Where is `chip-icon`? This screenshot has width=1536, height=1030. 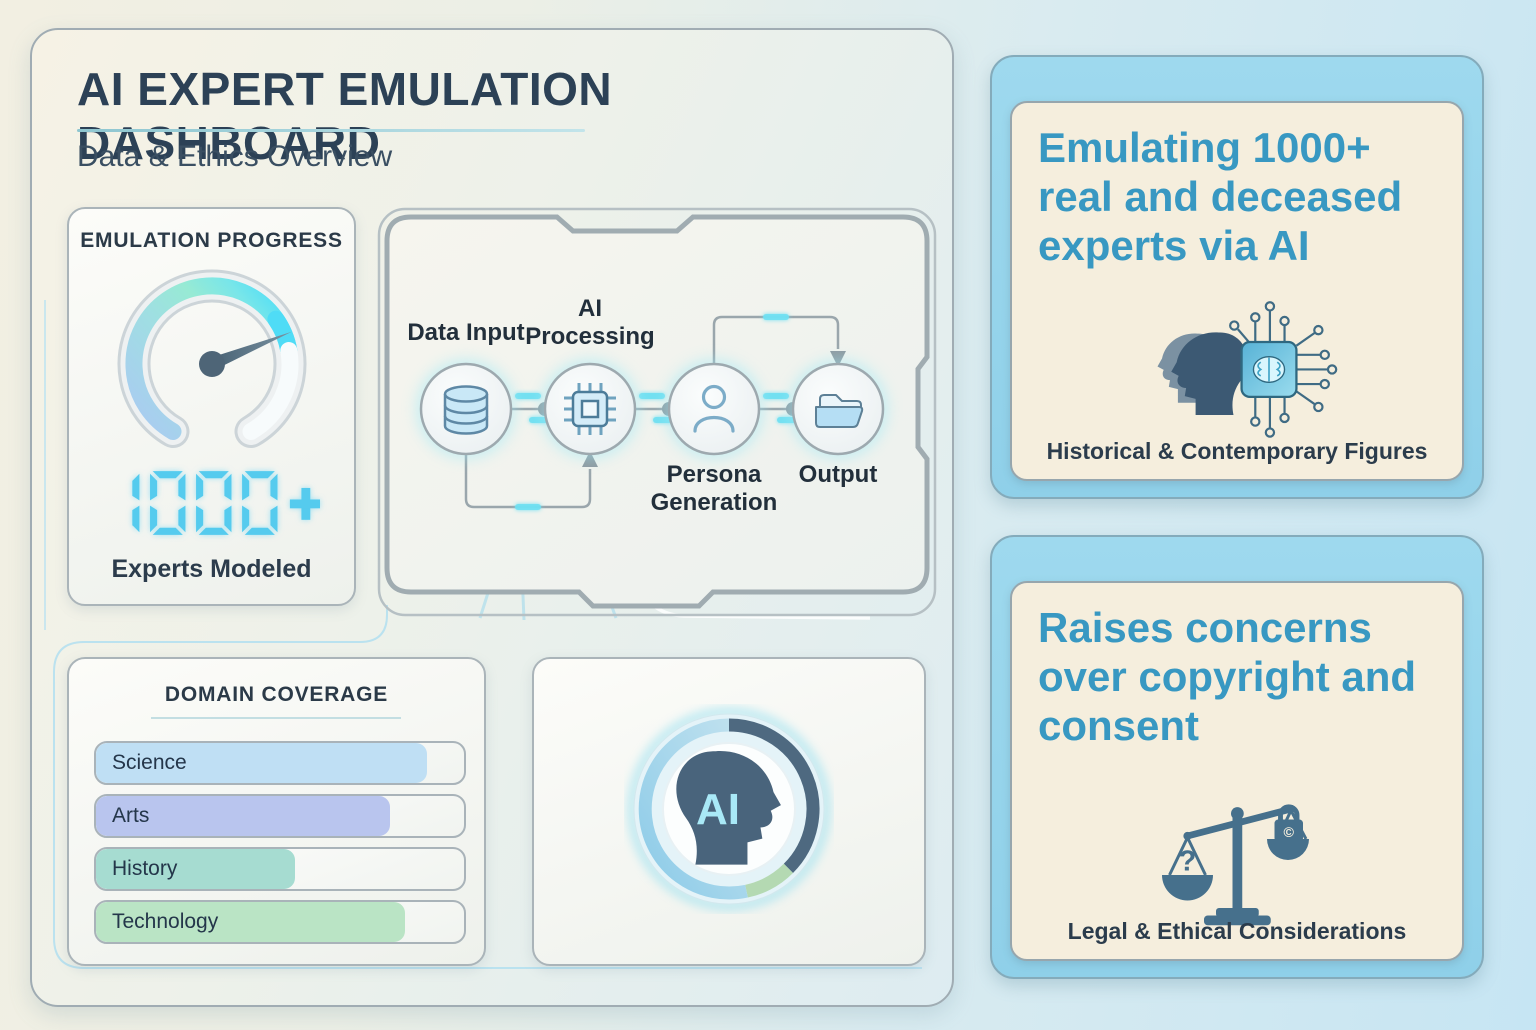 chip-icon is located at coordinates (590, 409).